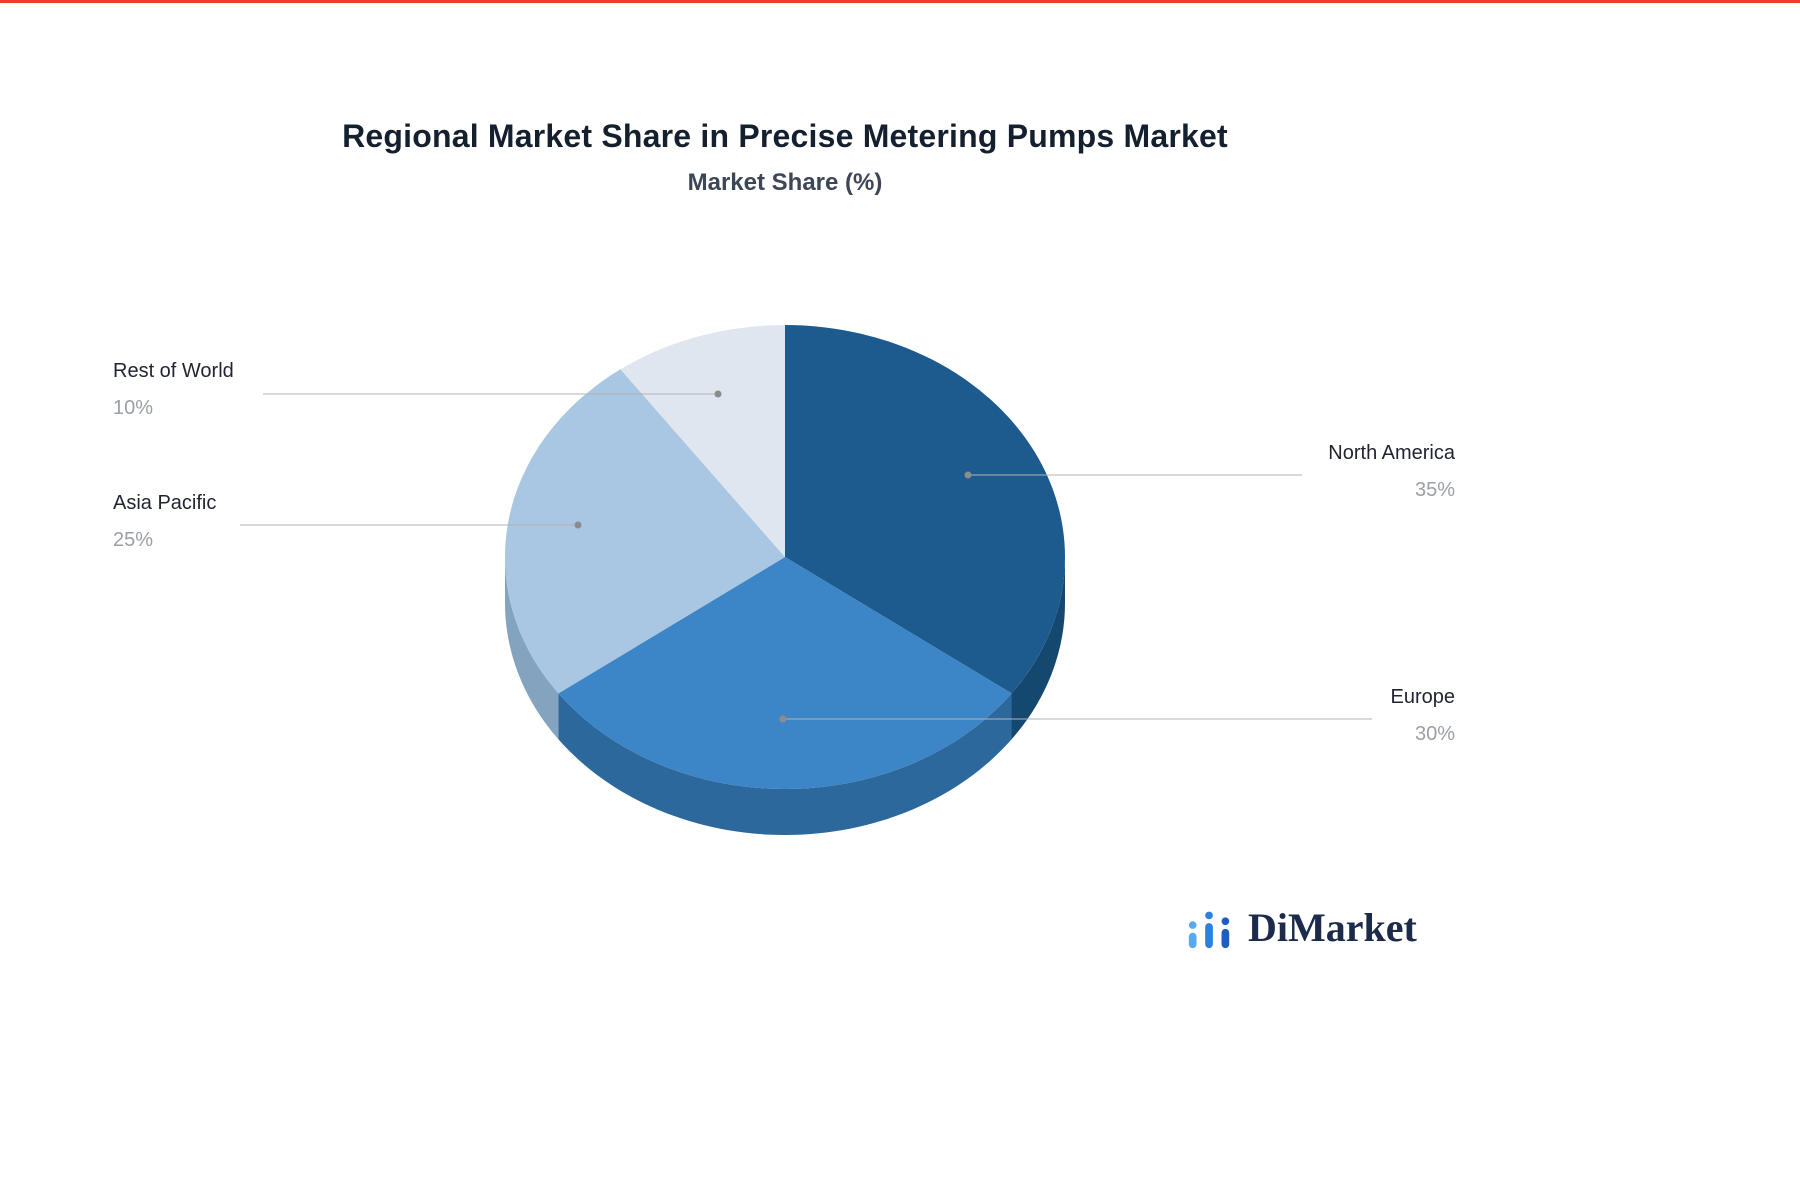 The image size is (1800, 1196). I want to click on slice-label-name: North America, so click(1391, 453).